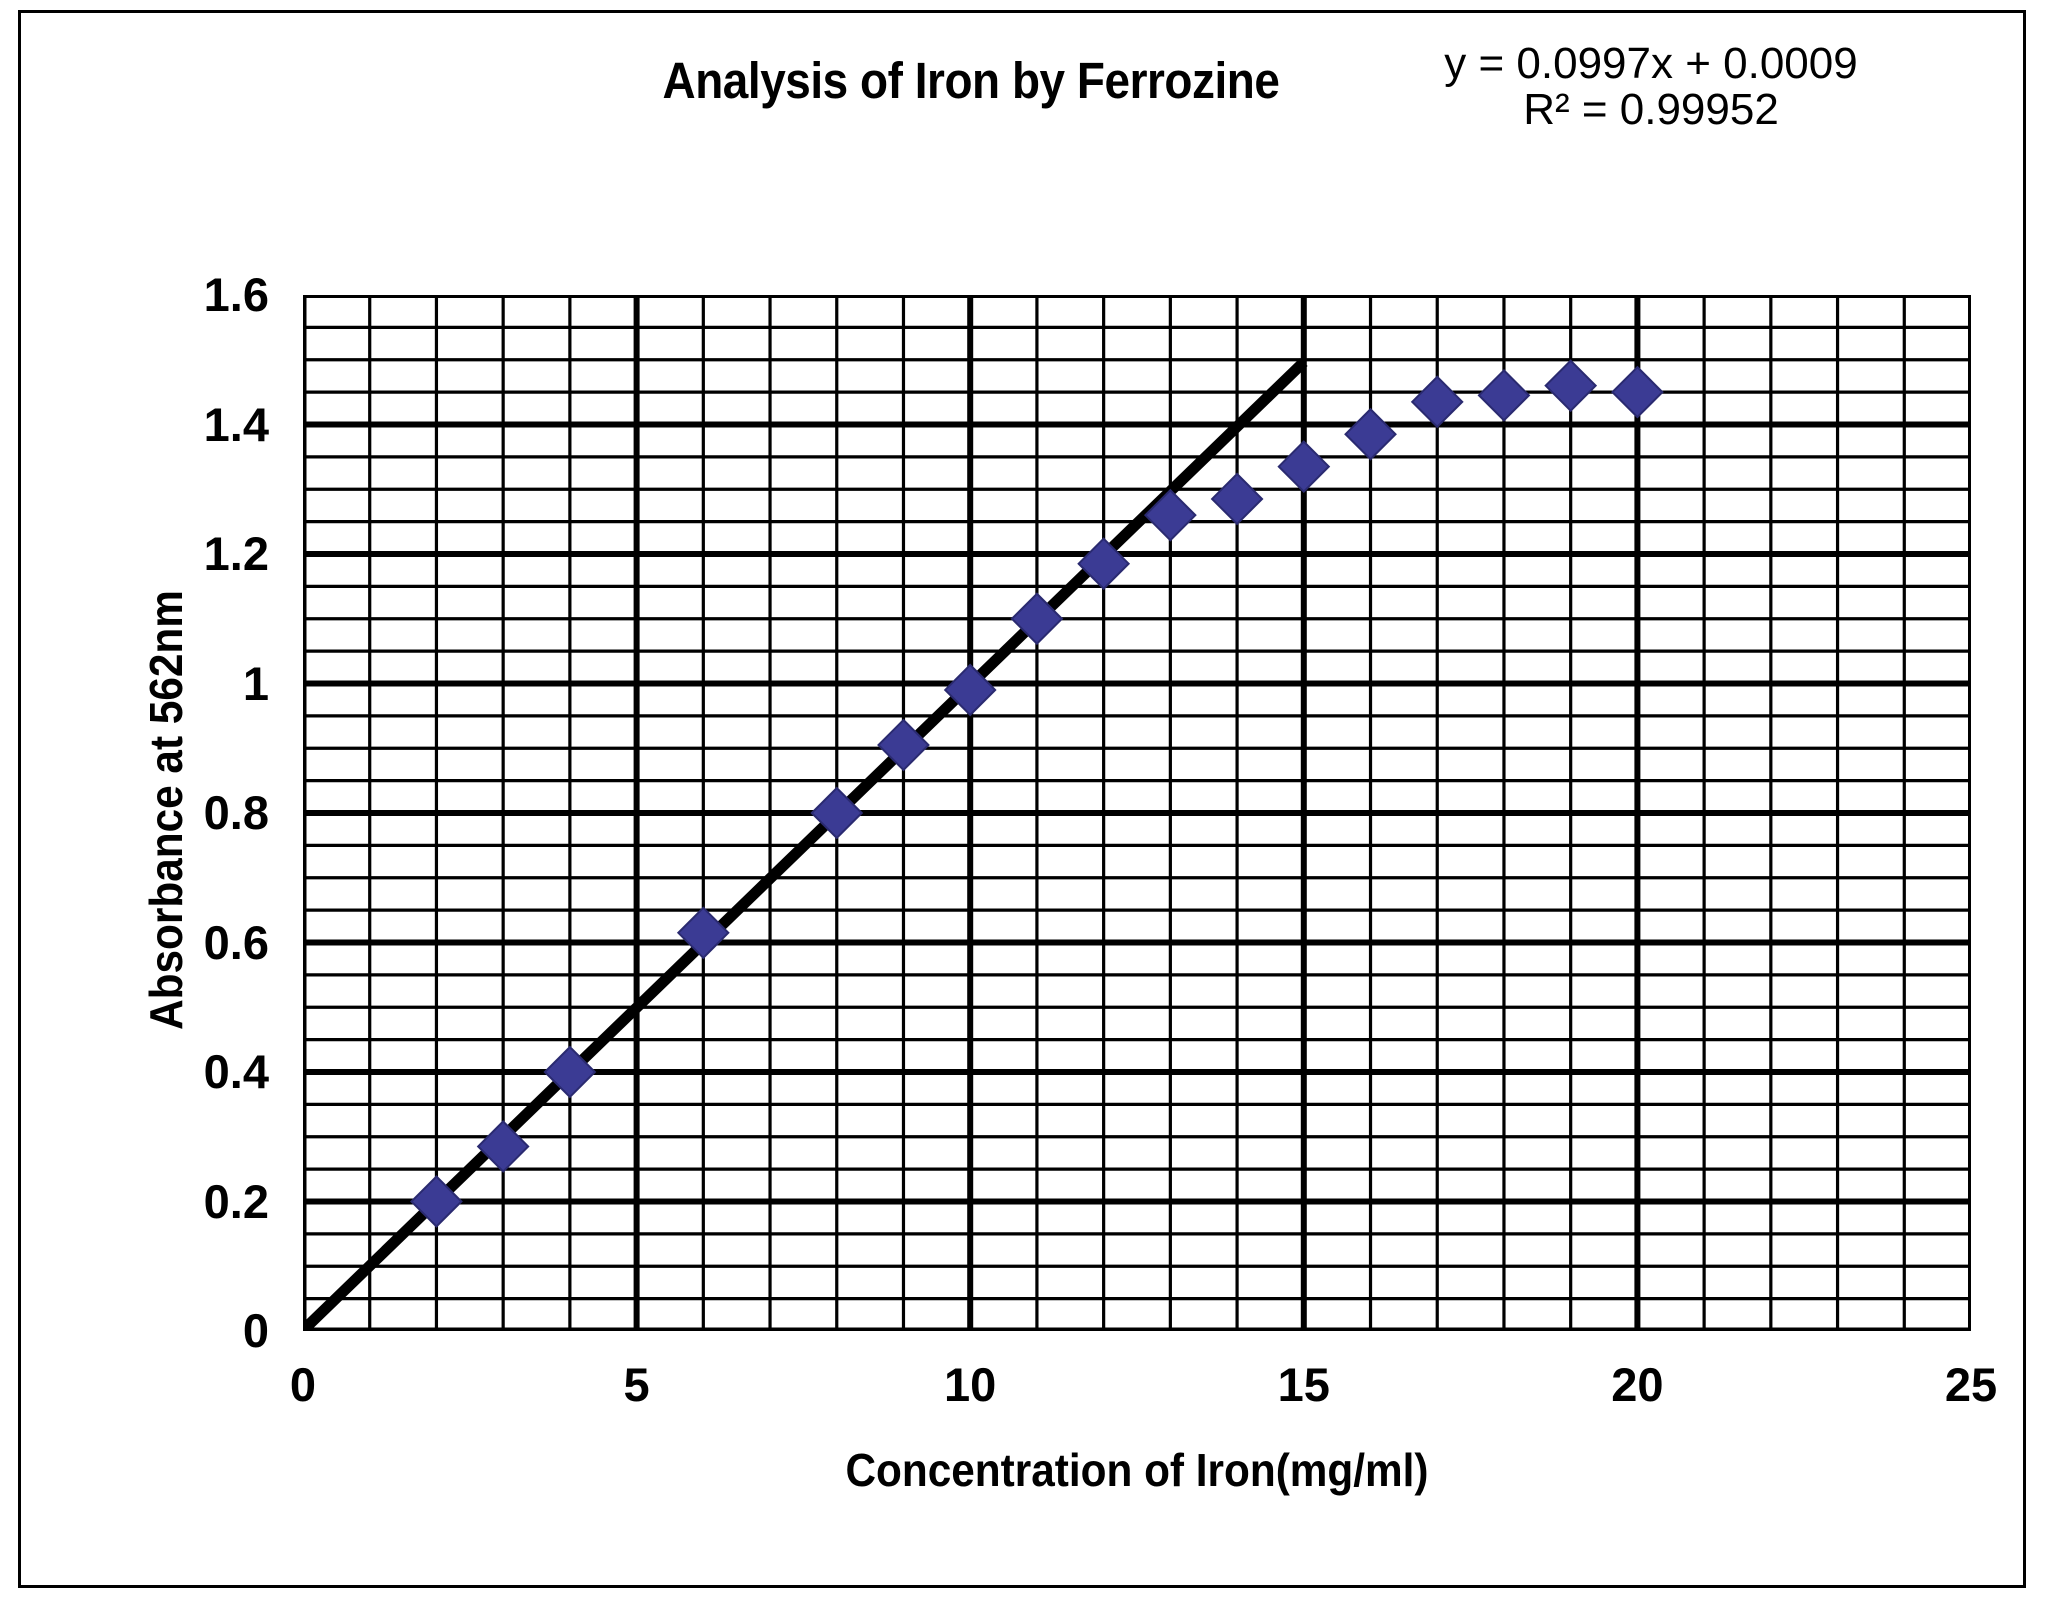  What do you see at coordinates (236, 1201) in the screenshot?
I see `y-axis-tick-label: 0.2` at bounding box center [236, 1201].